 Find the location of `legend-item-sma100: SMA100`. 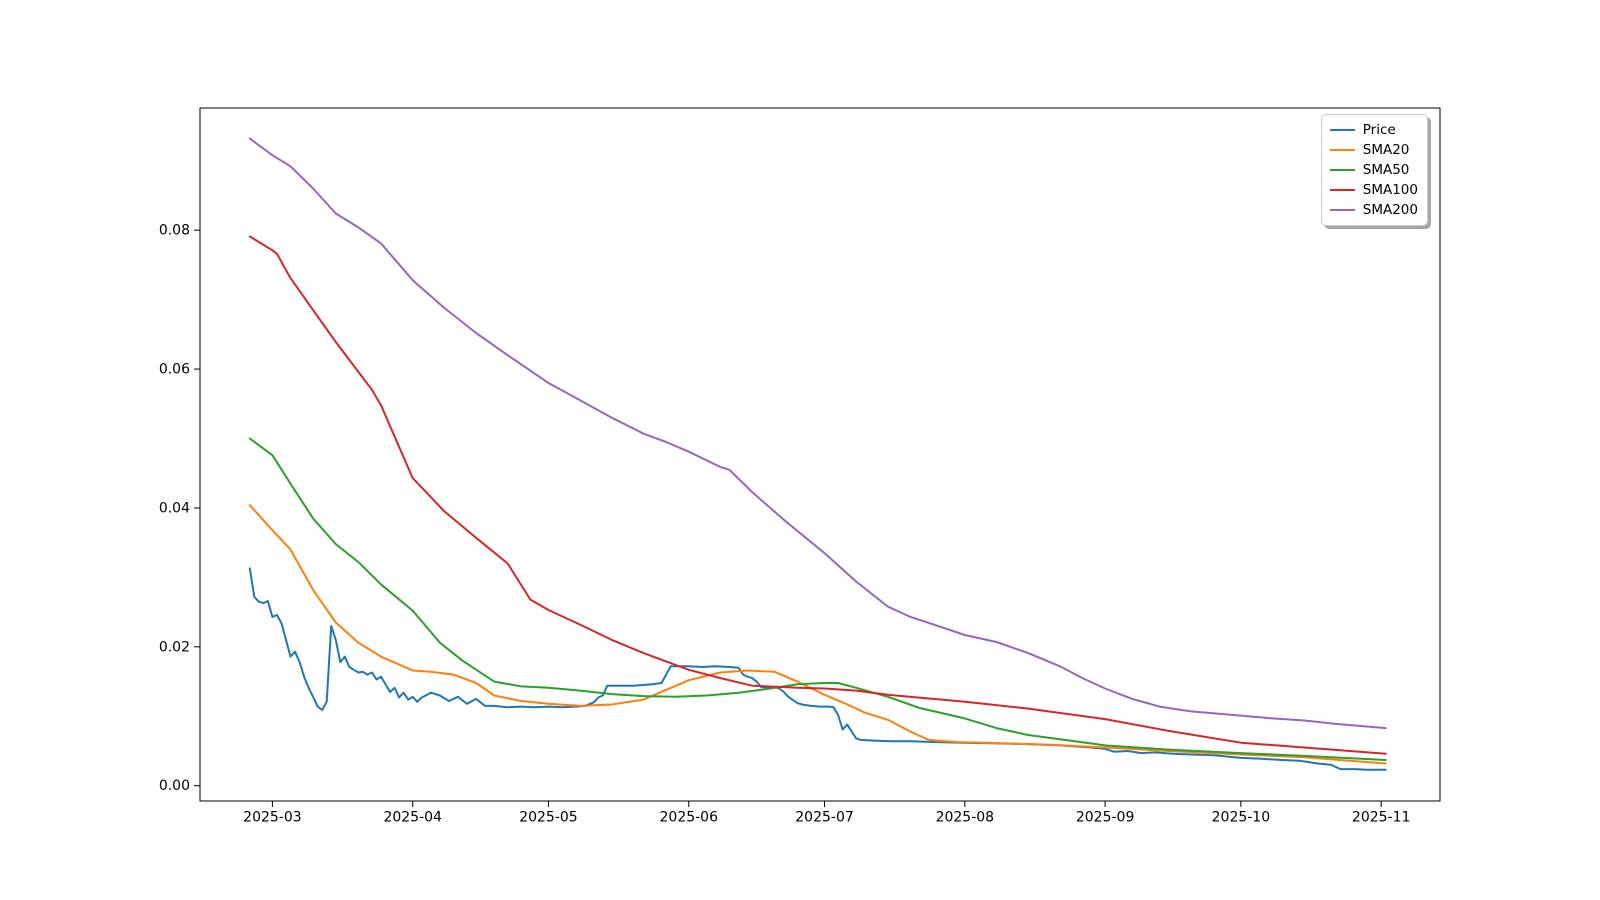

legend-item-sma100: SMA100 is located at coordinates (1373, 190).